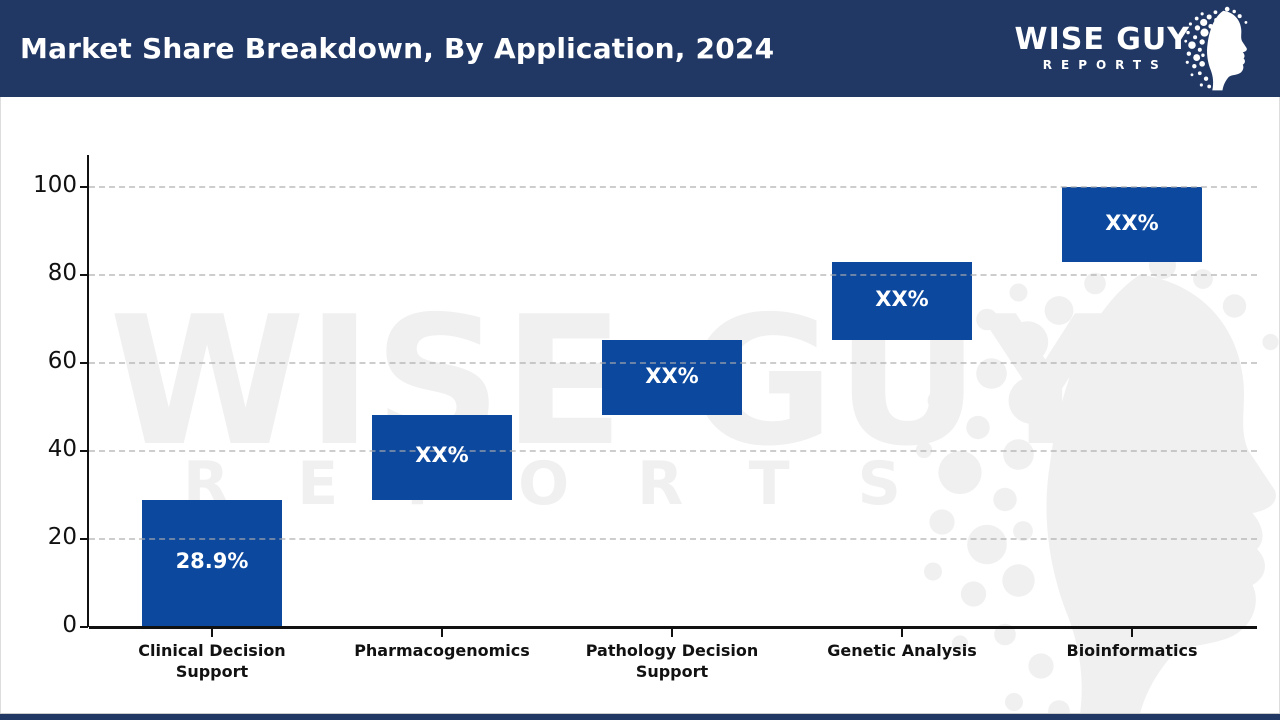  I want to click on y-tick-label: 80, so click(62, 273).